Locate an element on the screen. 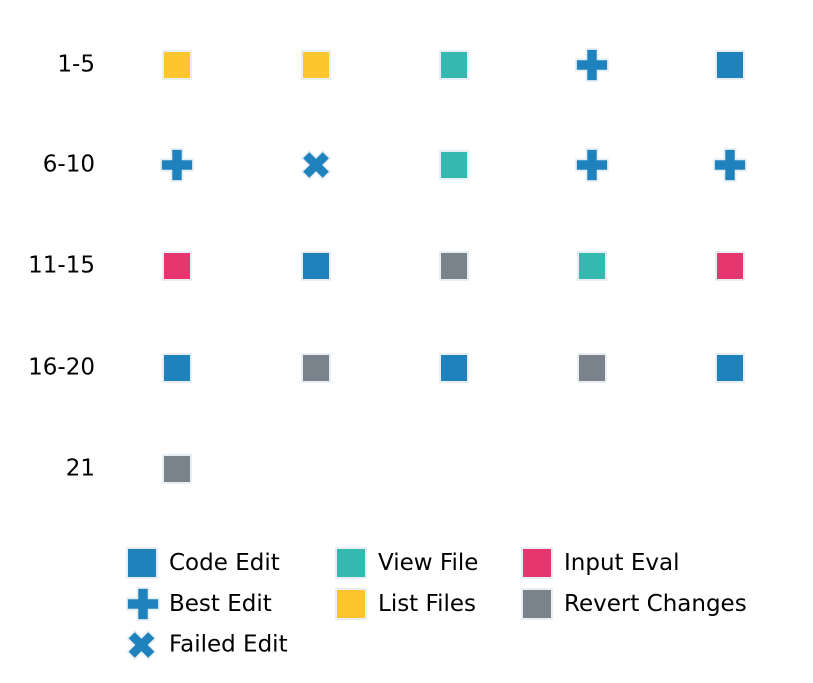 The image size is (813, 683). row-label-21: 21 is located at coordinates (80, 468).